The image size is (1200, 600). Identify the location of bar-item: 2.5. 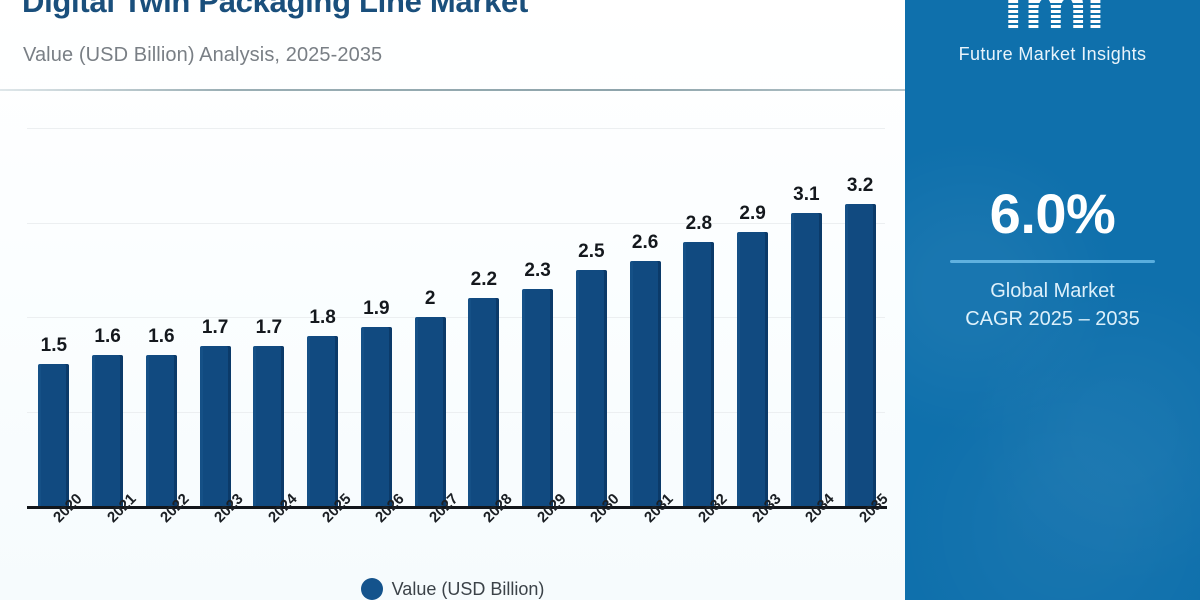
(592, 301).